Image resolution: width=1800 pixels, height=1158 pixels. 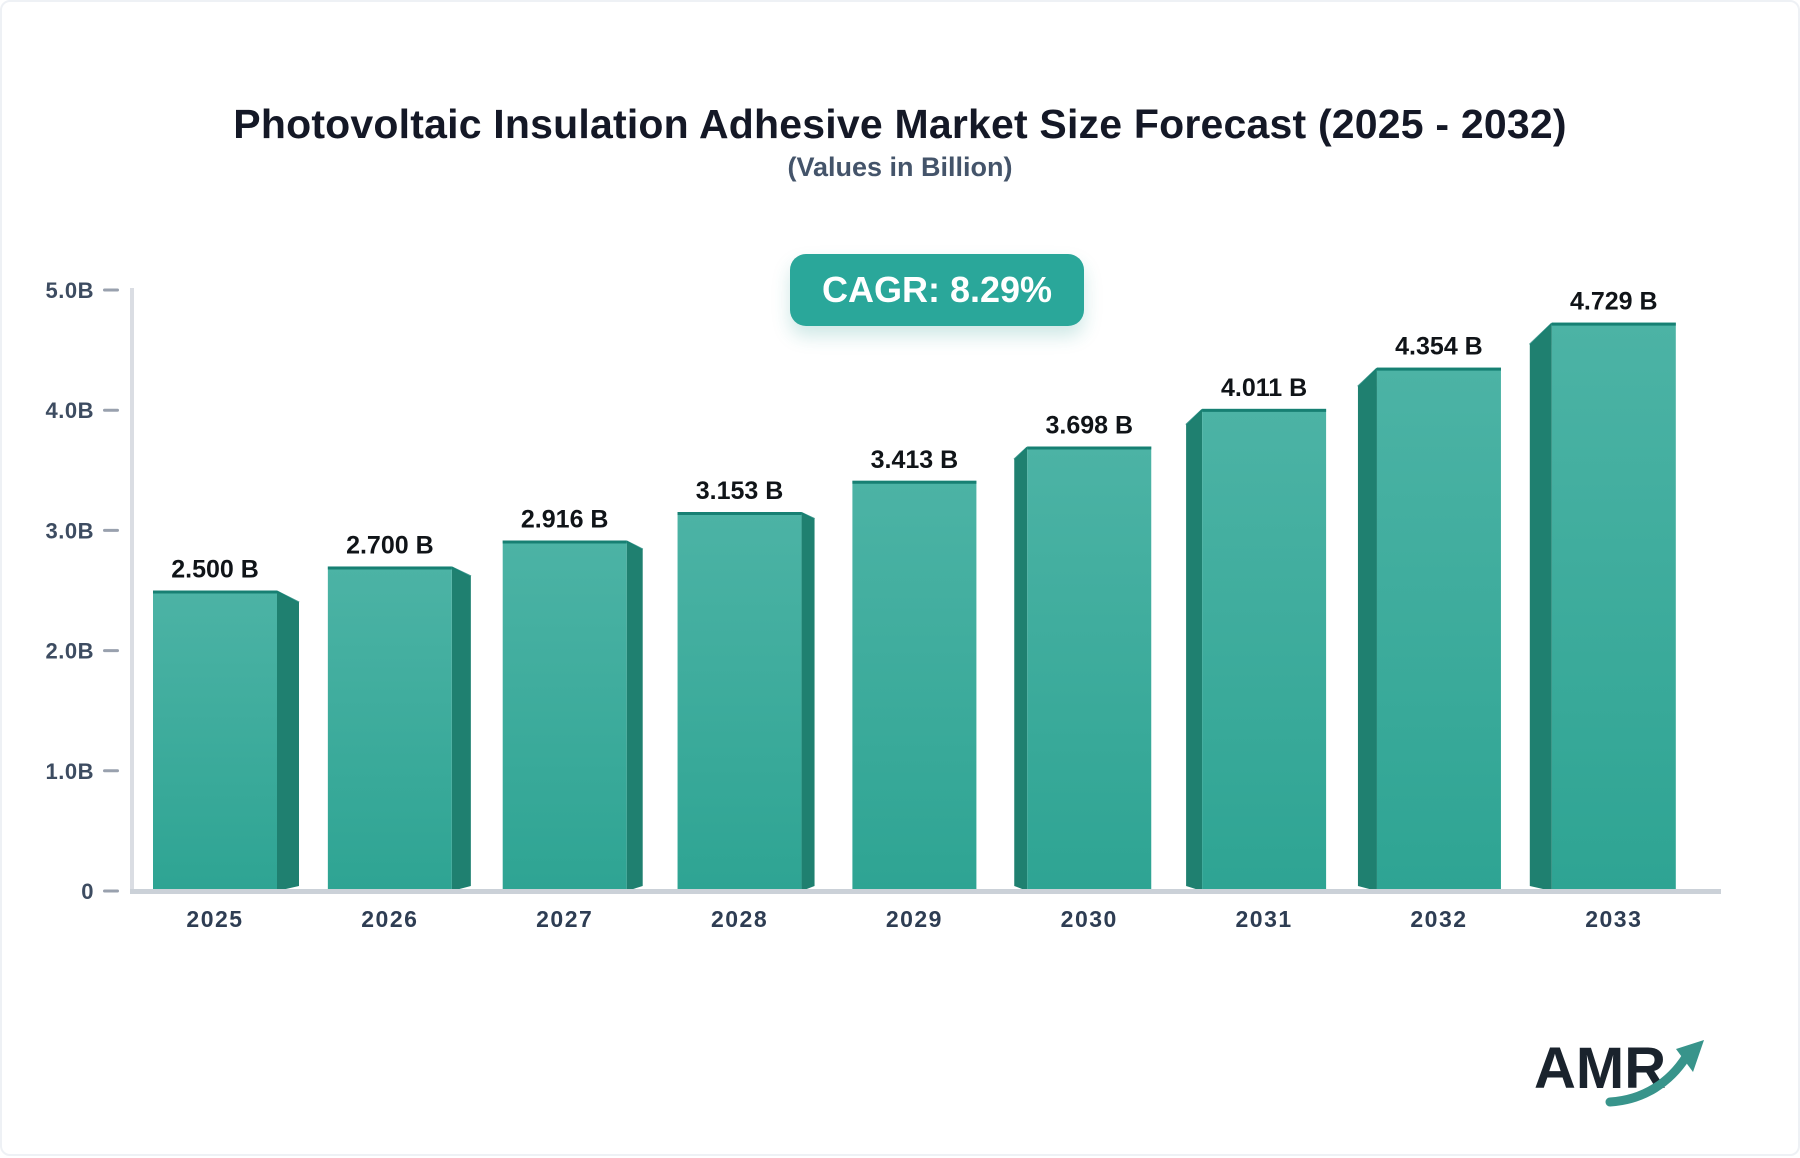 I want to click on bar-value-label: 3.153 B, so click(x=740, y=491).